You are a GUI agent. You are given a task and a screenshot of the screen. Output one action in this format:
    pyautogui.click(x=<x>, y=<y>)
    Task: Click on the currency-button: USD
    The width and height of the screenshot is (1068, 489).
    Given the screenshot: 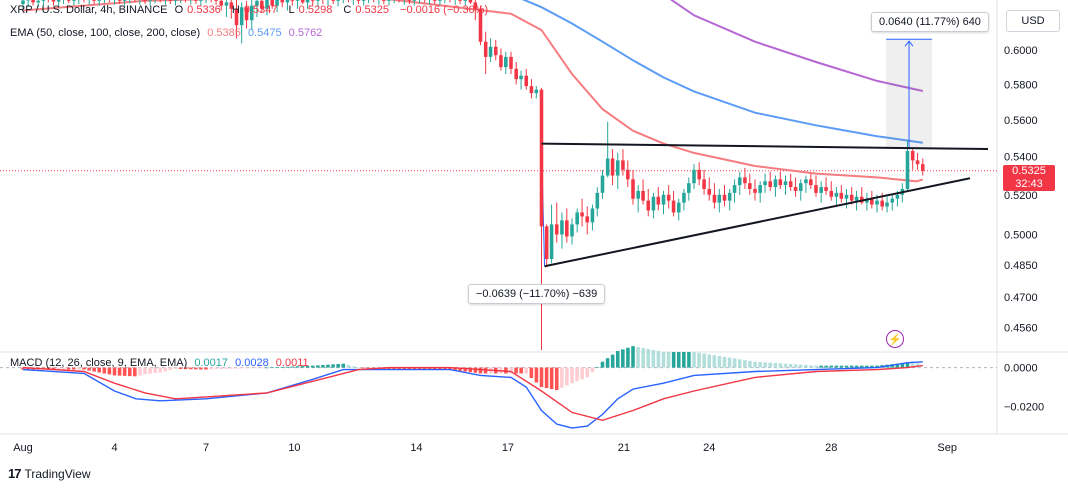 What is the action you would take?
    pyautogui.click(x=1033, y=21)
    